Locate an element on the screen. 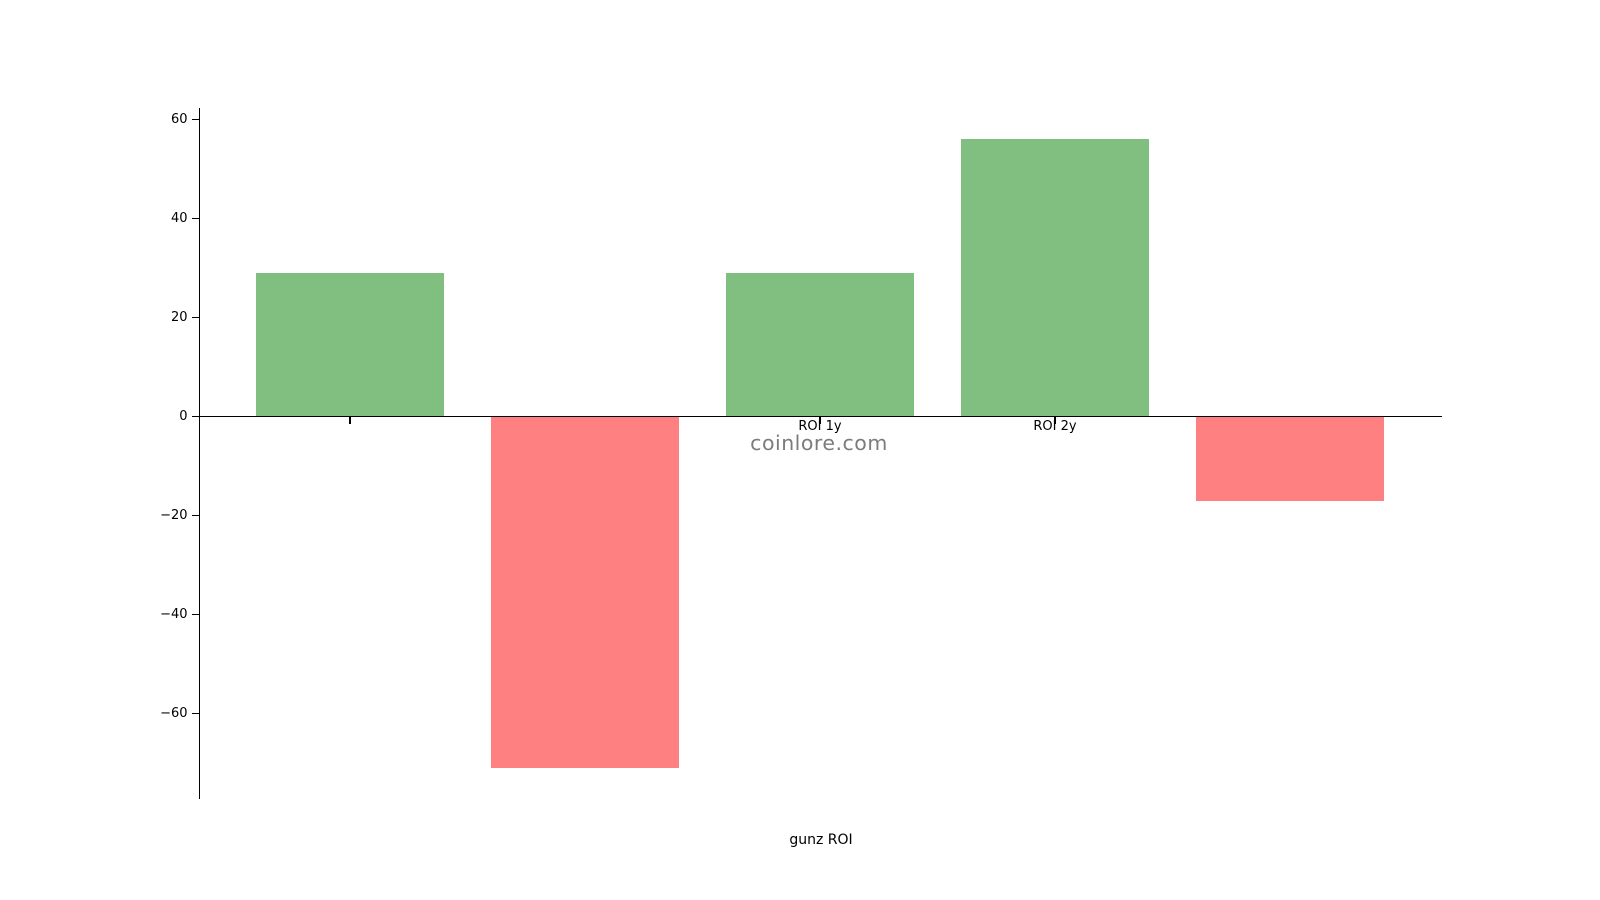 Image resolution: width=1600 pixels, height=900 pixels. x-axis-tick-label: ROI 1y is located at coordinates (820, 426).